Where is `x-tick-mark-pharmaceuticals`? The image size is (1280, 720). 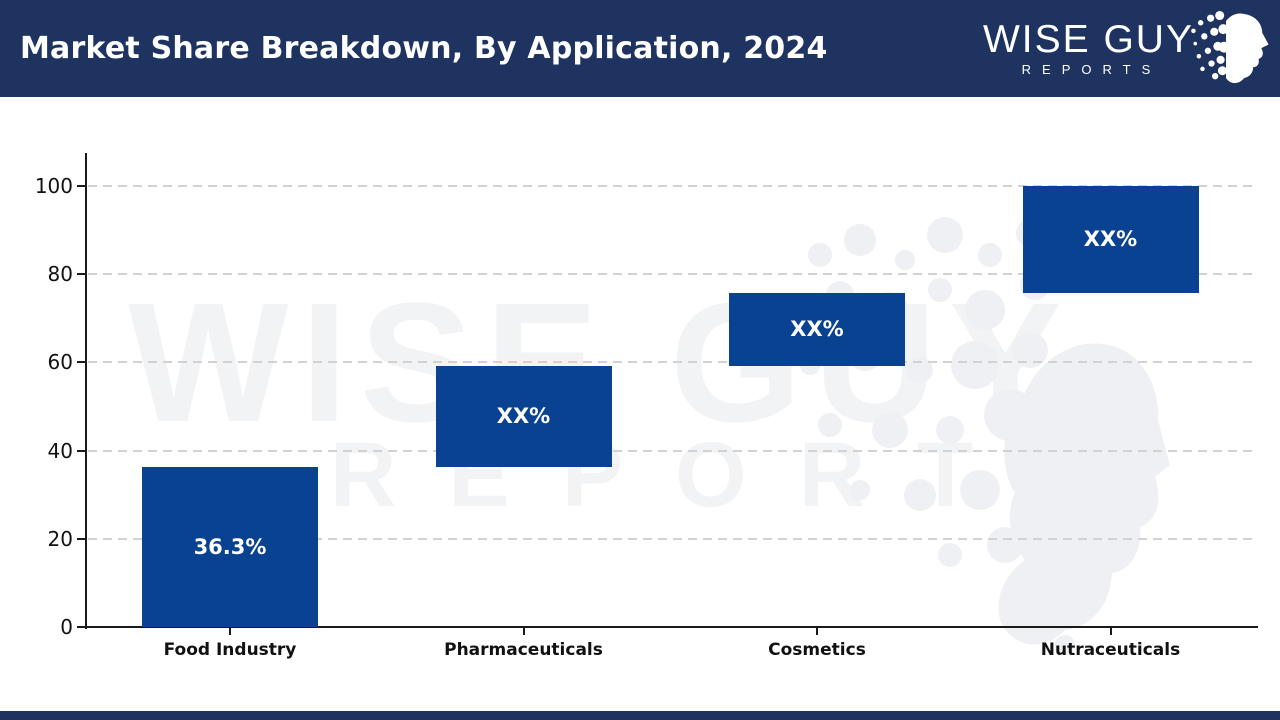 x-tick-mark-pharmaceuticals is located at coordinates (523, 631).